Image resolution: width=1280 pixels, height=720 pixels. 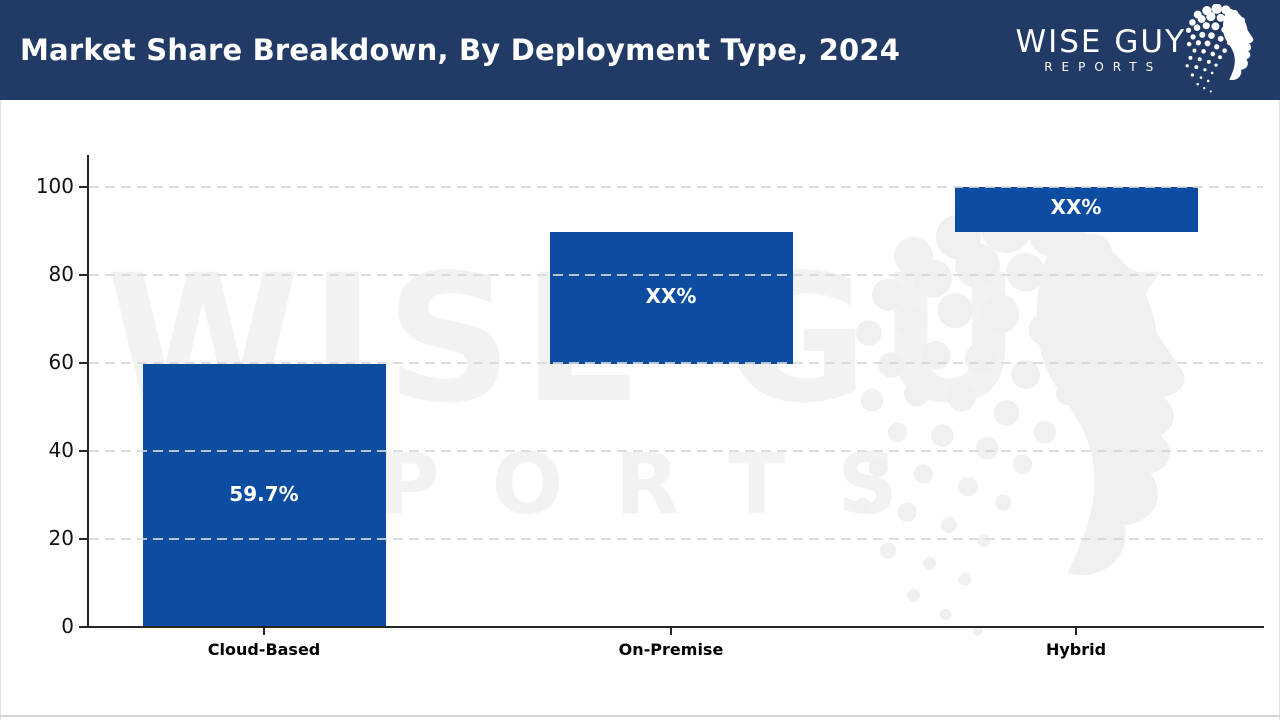 I want to click on bar-cloud-based, so click(x=264, y=495).